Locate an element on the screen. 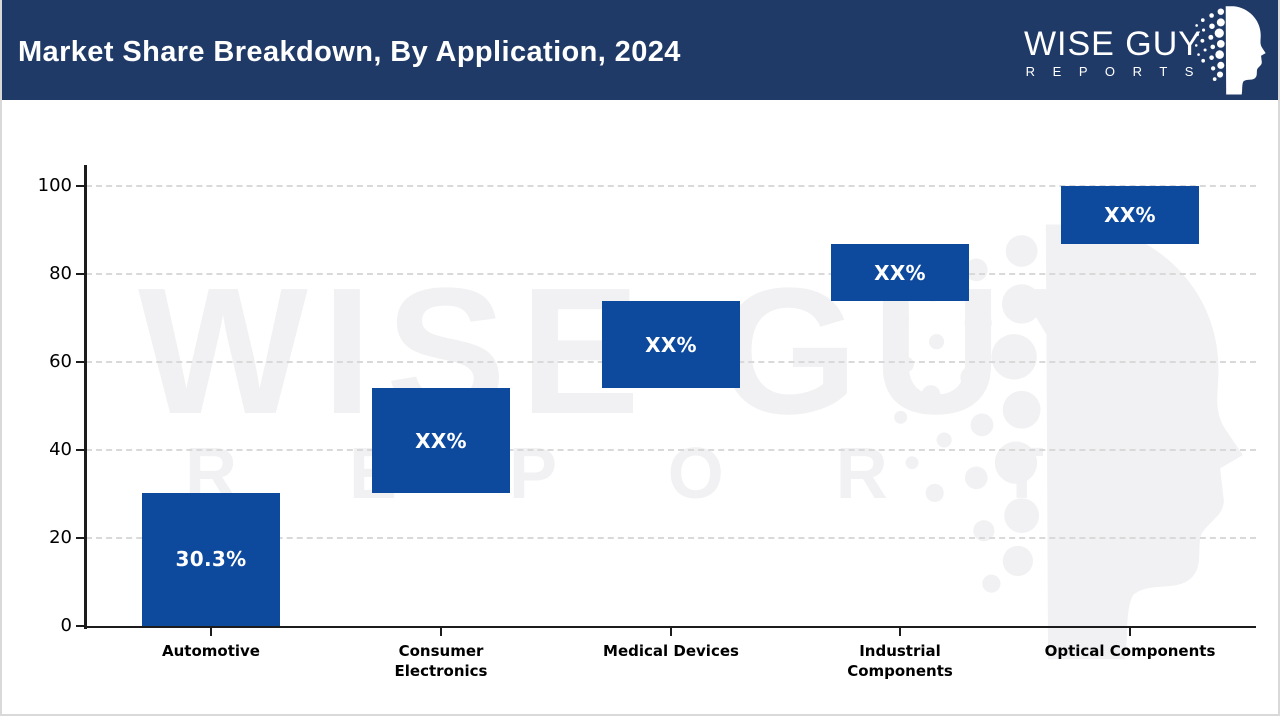  x-category-label-line: Optical Components is located at coordinates (1130, 651).